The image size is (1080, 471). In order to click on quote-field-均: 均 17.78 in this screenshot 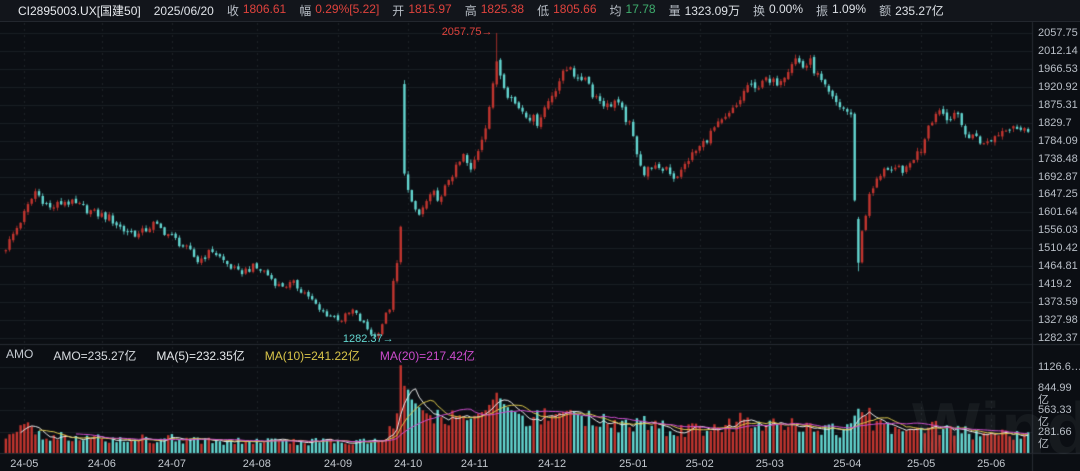, I will do `click(632, 10)`.